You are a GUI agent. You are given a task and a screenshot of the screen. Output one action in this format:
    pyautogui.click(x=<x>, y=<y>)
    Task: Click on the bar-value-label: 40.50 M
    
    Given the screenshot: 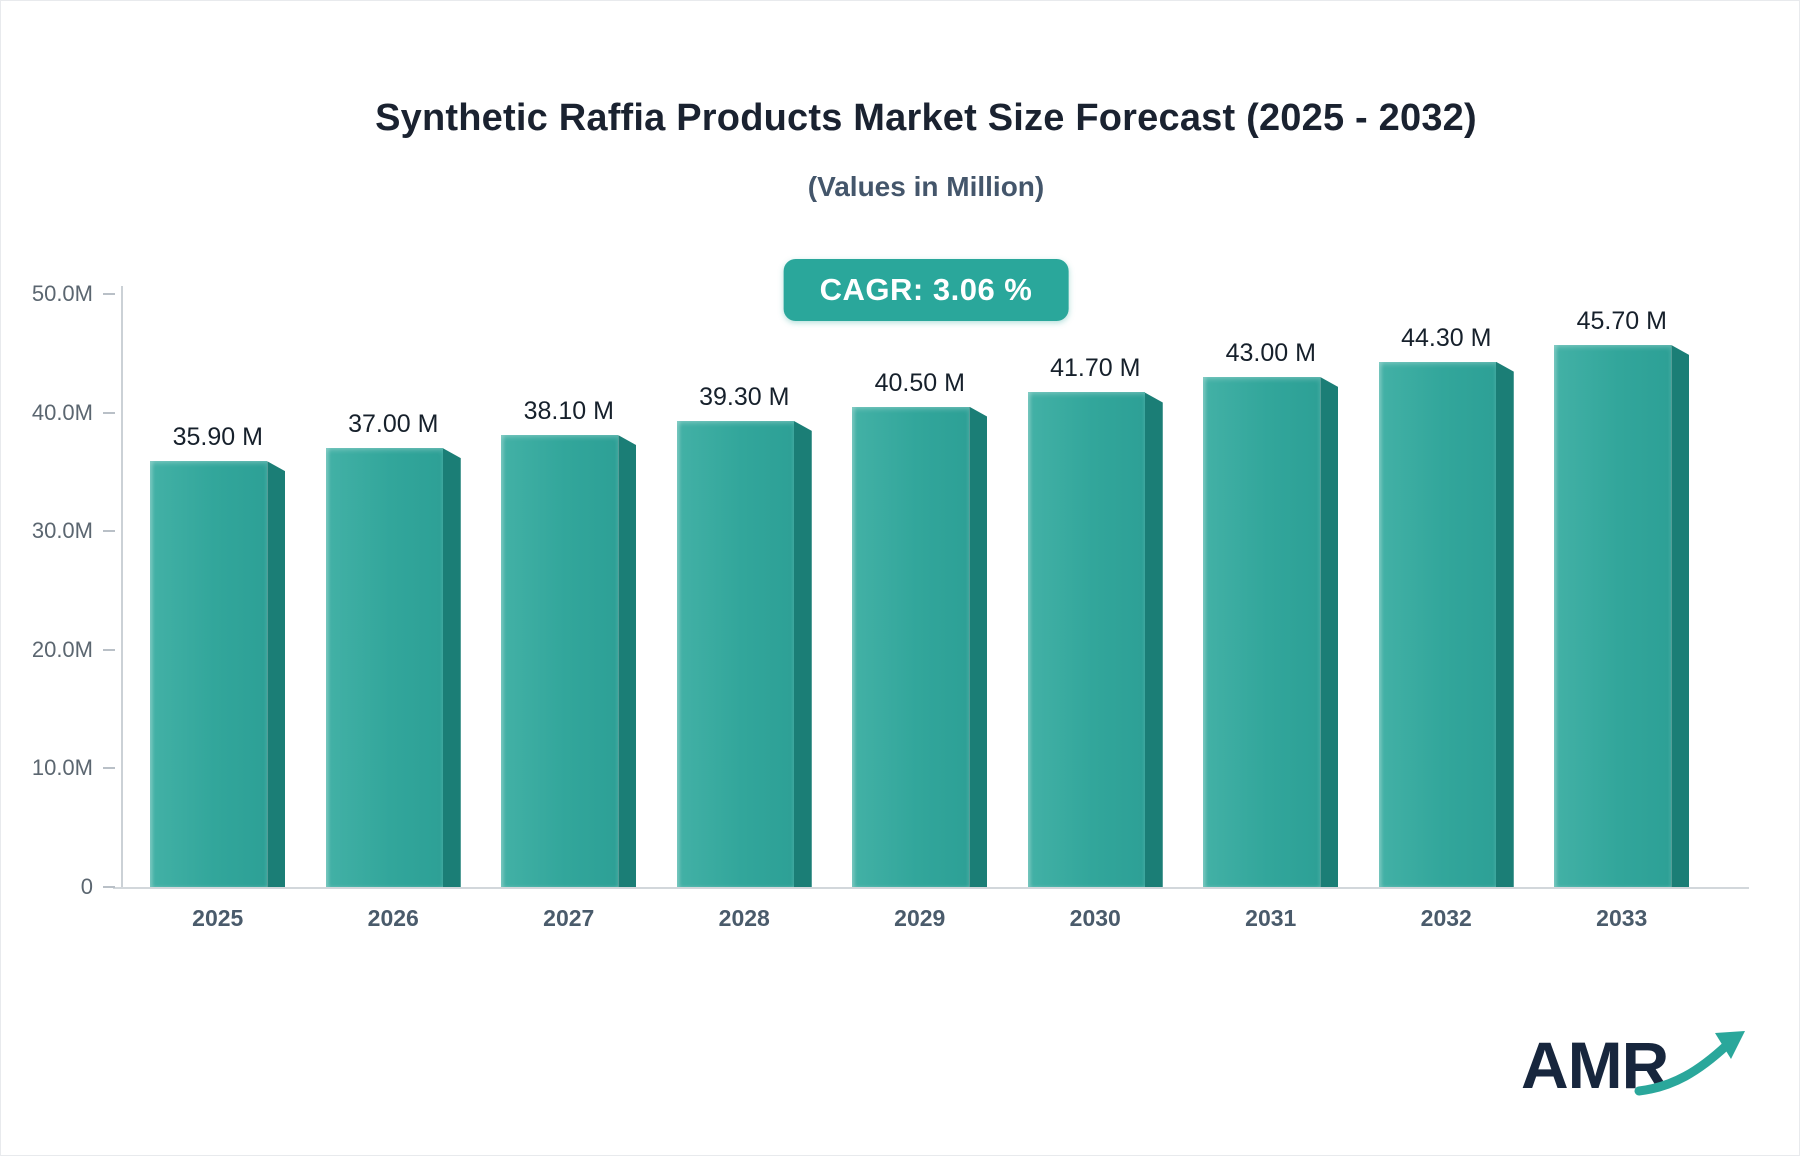 What is the action you would take?
    pyautogui.click(x=919, y=382)
    